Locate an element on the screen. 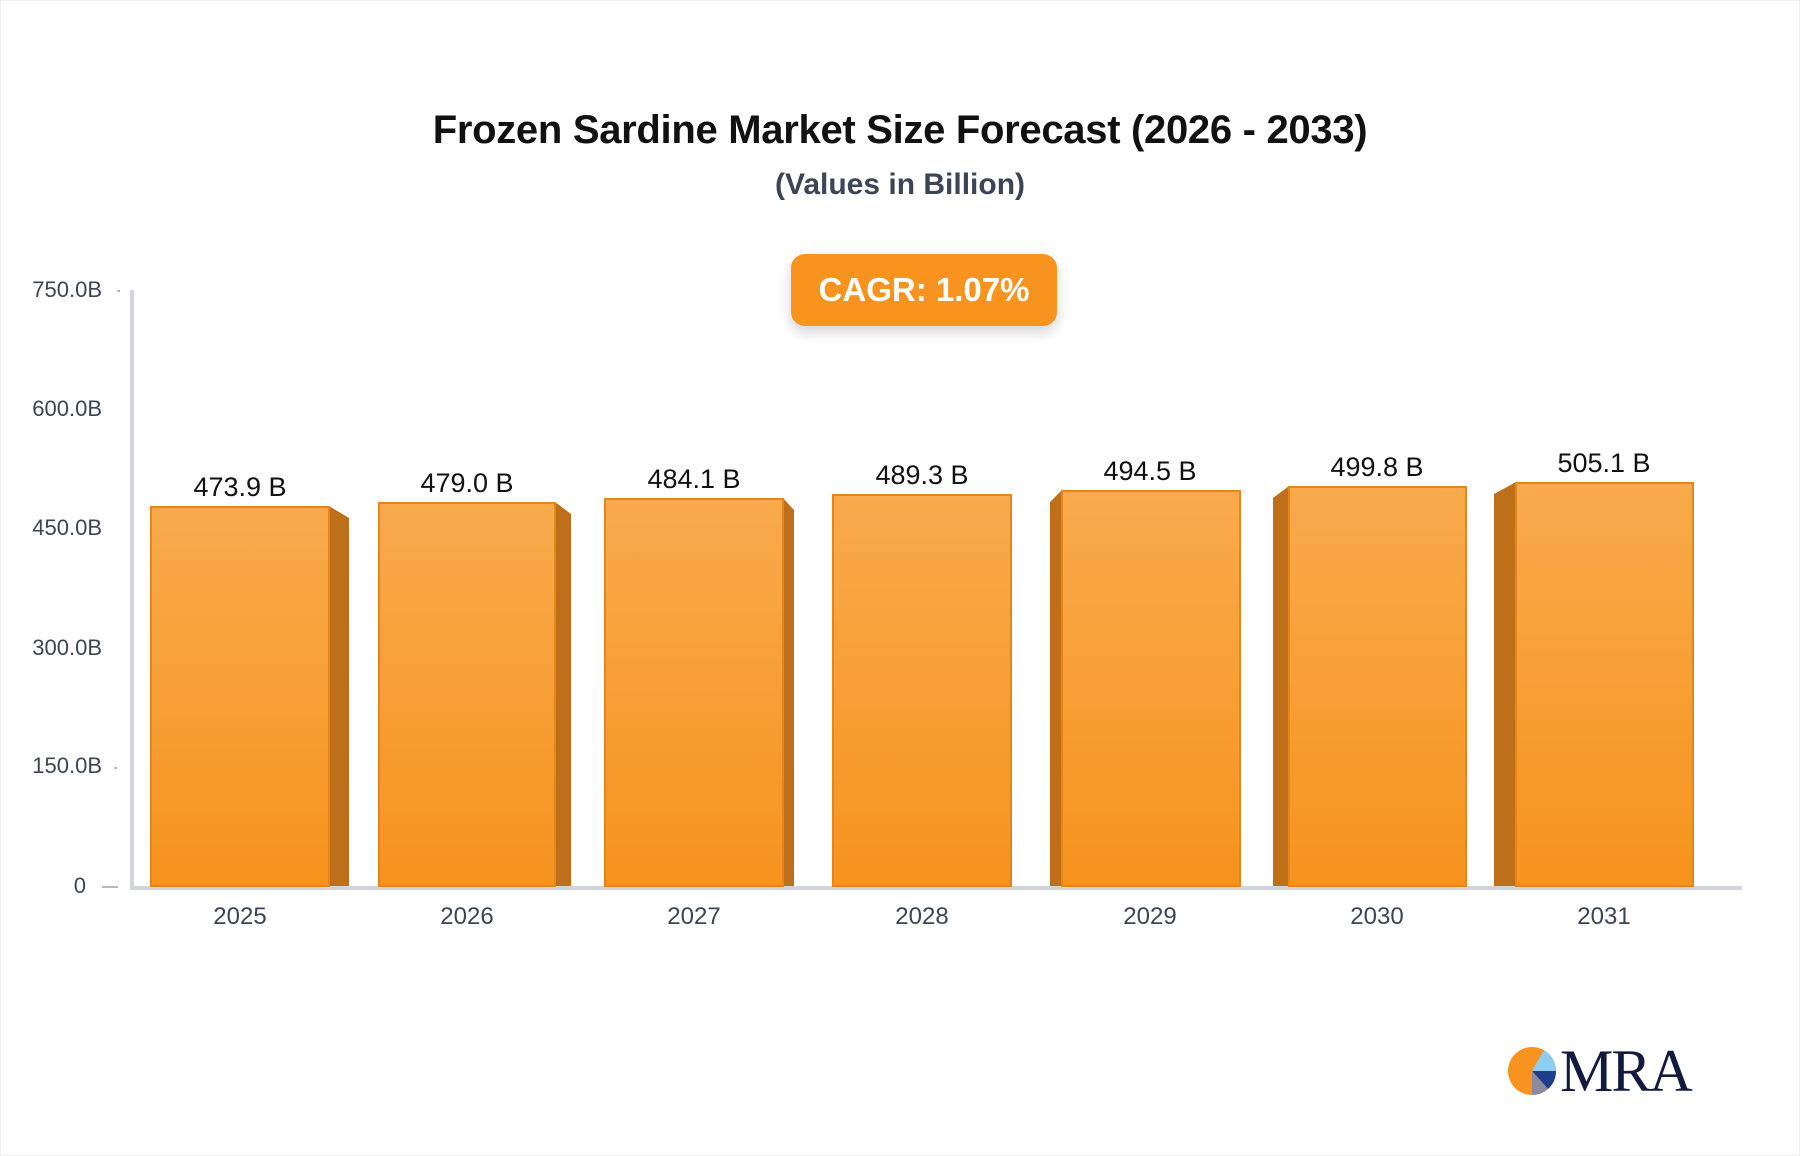 The width and height of the screenshot is (1800, 1156). logo-text: MRA is located at coordinates (1626, 1071).